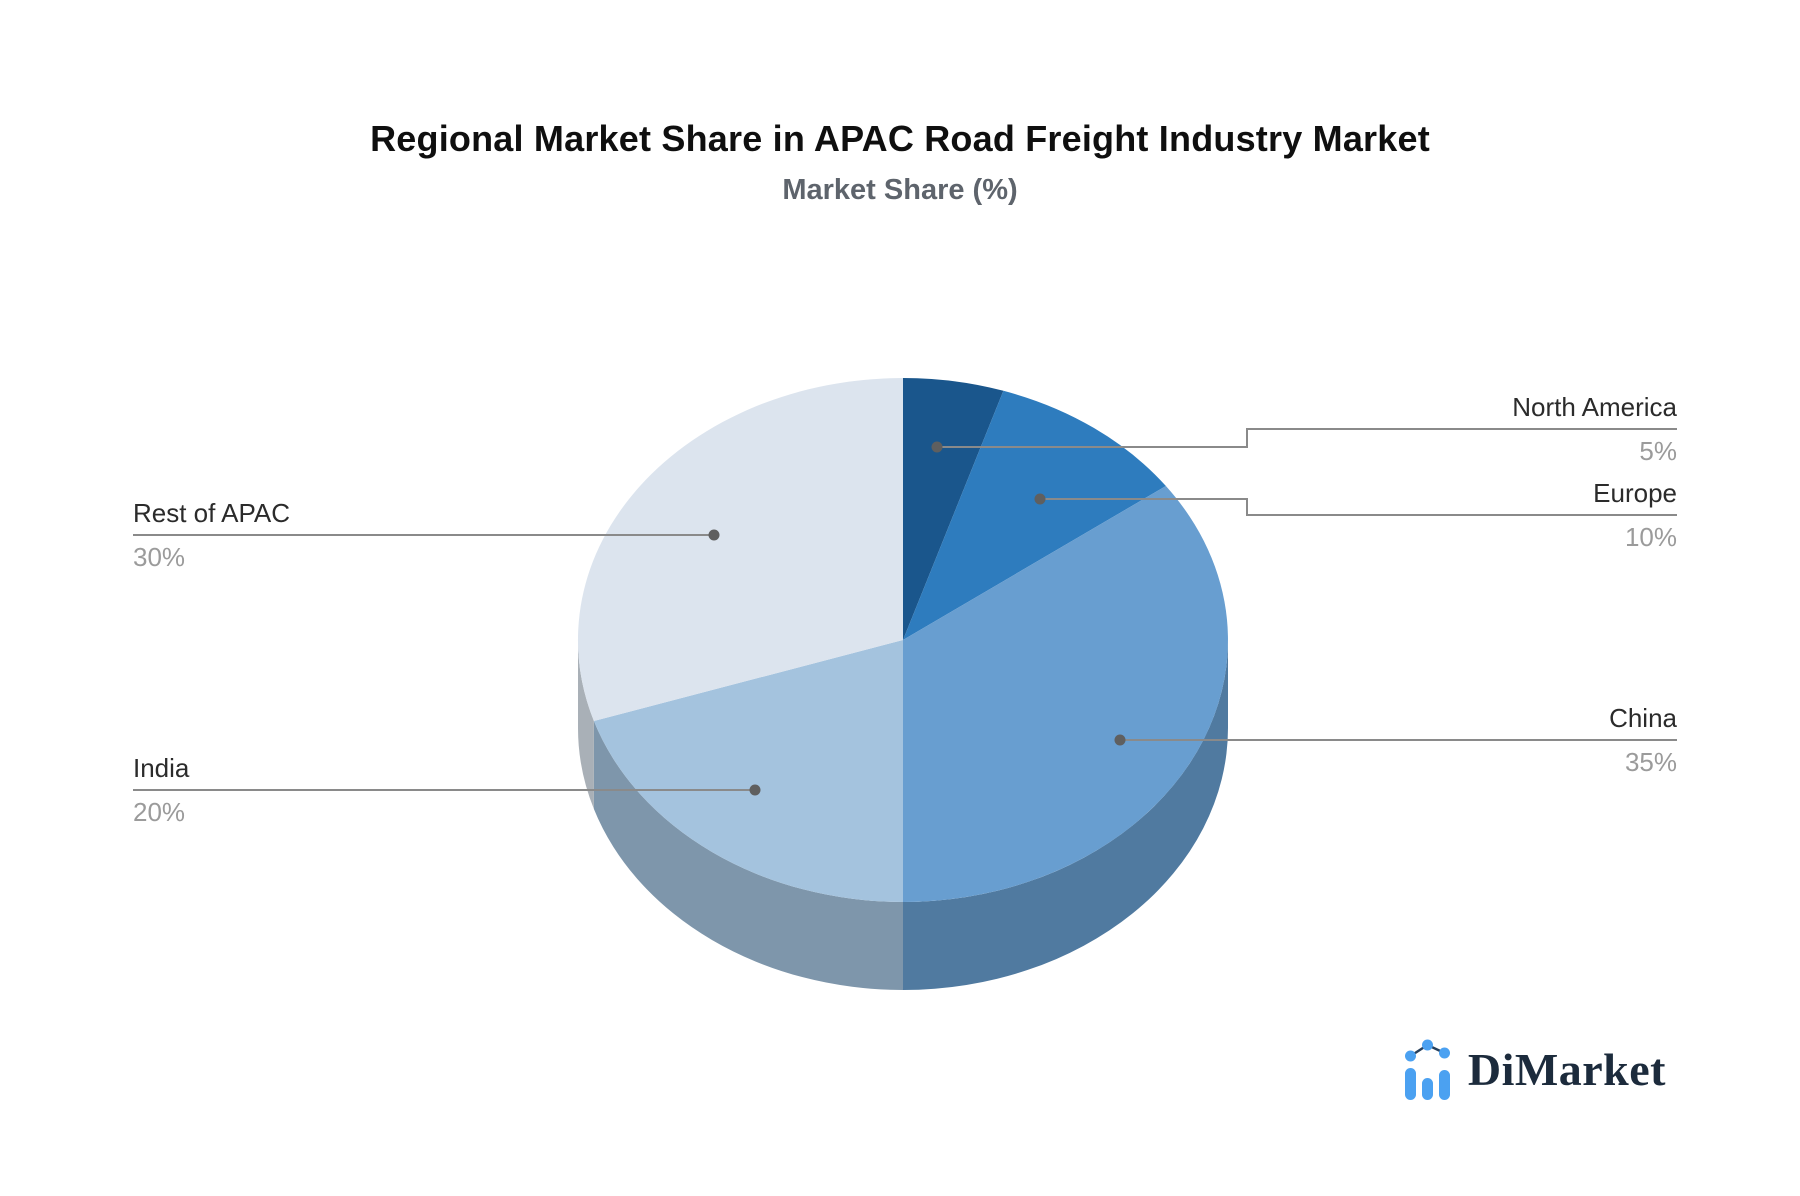 The width and height of the screenshot is (1800, 1196). I want to click on bar-line-chart-icon, so click(1427, 1069).